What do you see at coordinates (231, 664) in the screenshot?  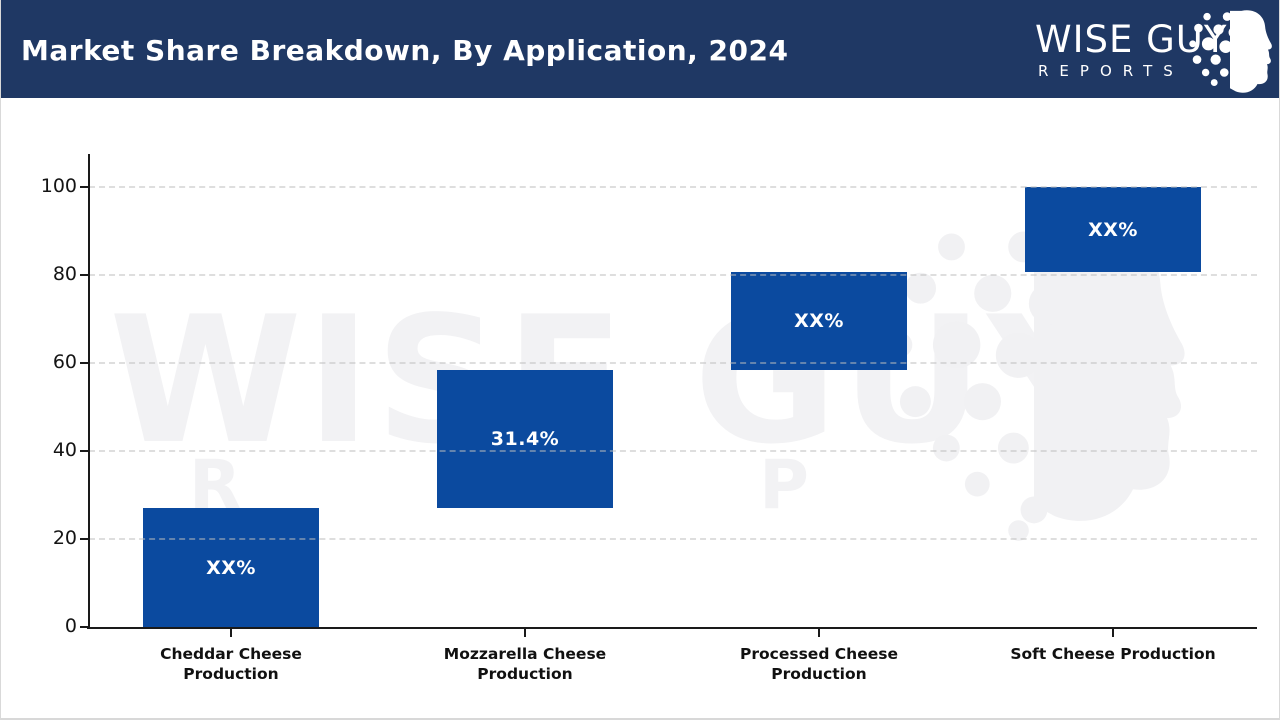 I see `x-category-label: Cheddar Cheese Production` at bounding box center [231, 664].